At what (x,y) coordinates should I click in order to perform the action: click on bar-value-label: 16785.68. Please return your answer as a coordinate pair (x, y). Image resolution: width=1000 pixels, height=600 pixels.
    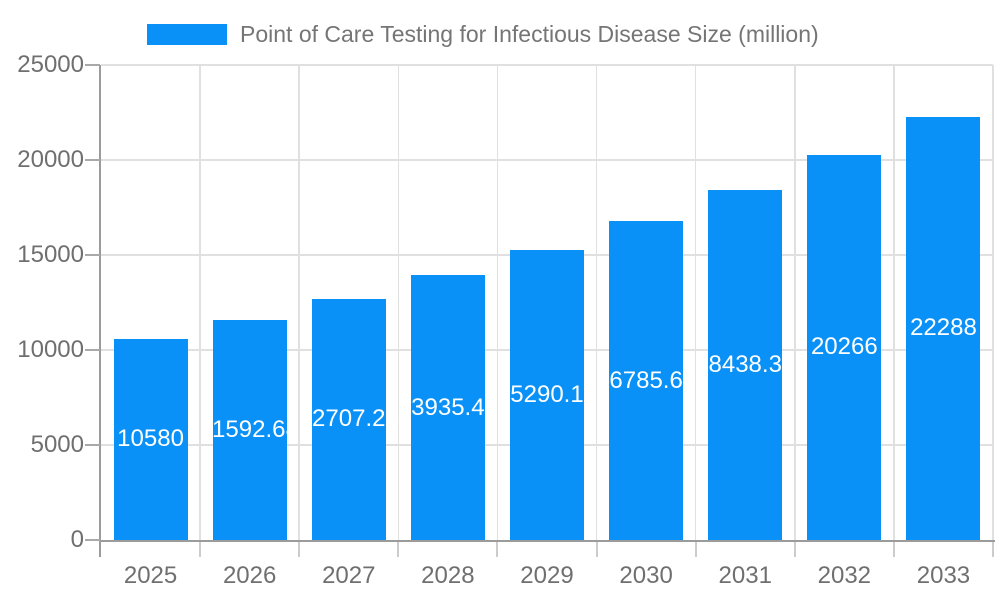
    Looking at the image, I should click on (646, 380).